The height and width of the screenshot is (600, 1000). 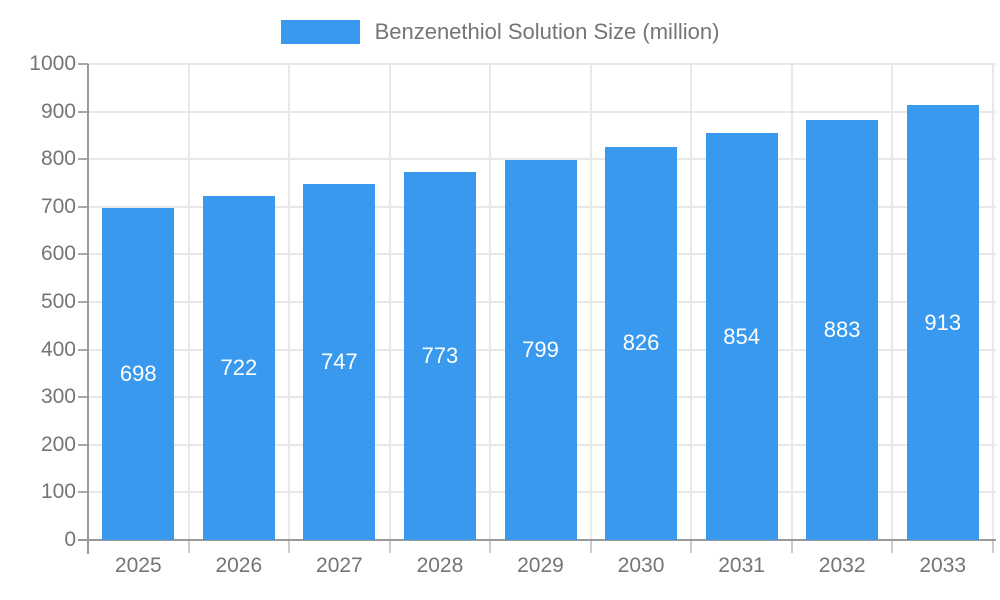 I want to click on bar-value-label: 698, so click(x=138, y=373).